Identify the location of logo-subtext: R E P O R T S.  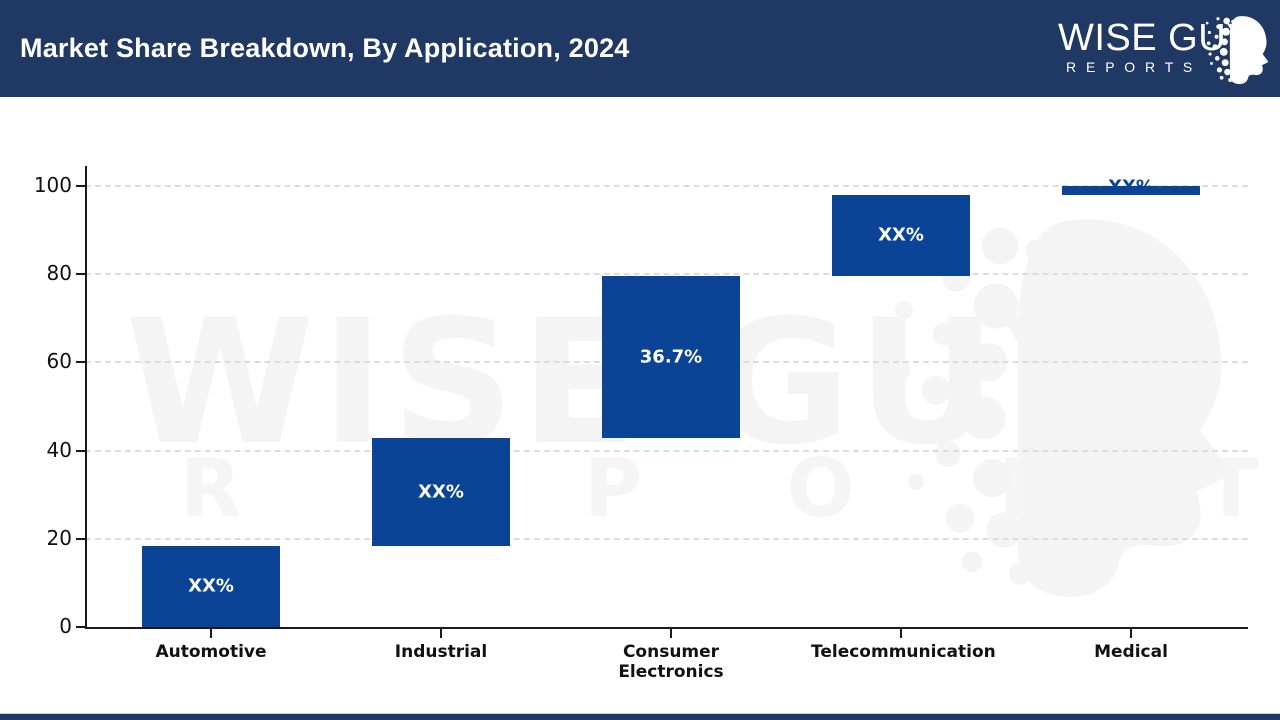
(1130, 67).